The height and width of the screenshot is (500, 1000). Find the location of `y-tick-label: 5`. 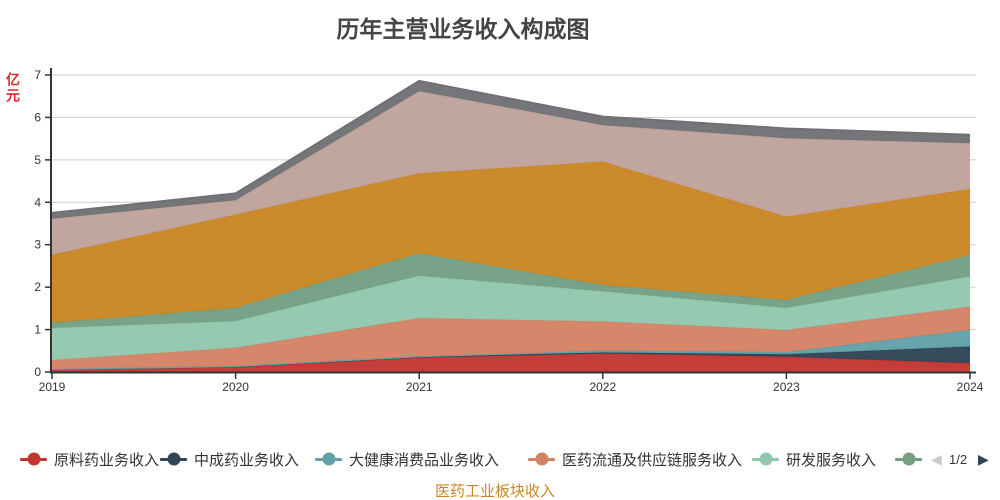

y-tick-label: 5 is located at coordinates (37, 160).